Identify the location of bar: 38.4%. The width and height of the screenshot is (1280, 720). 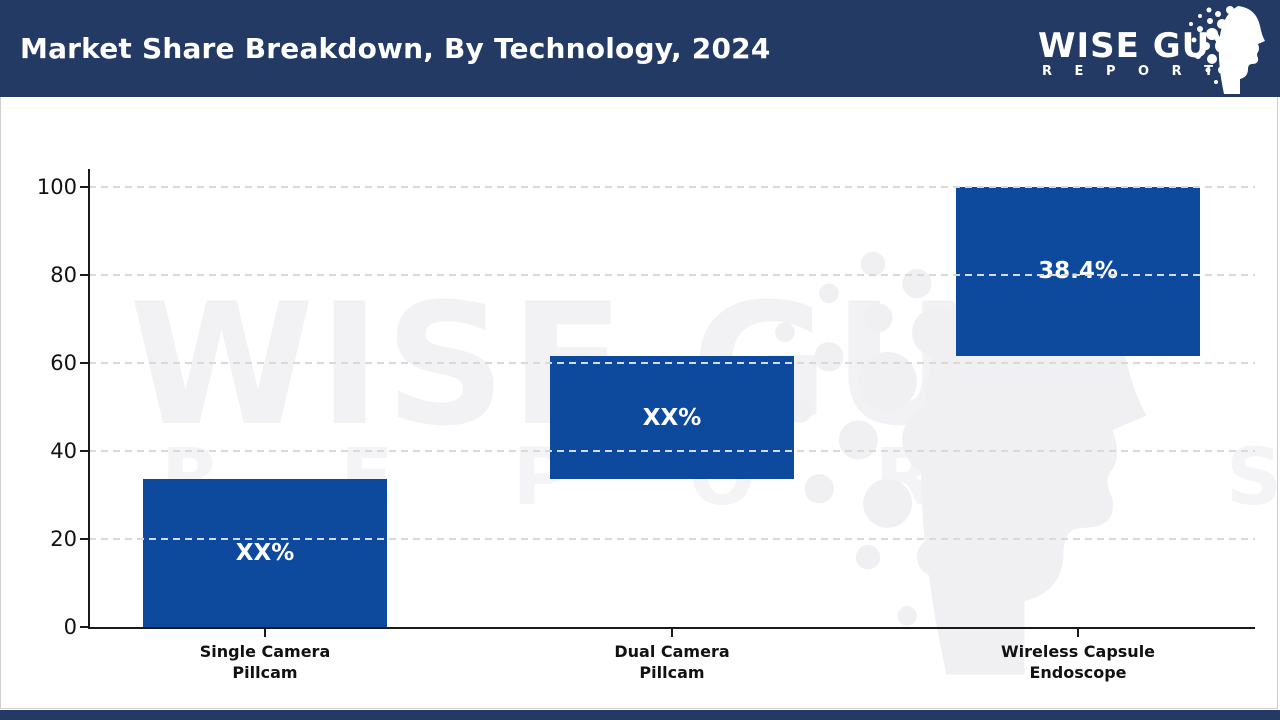
(1078, 271).